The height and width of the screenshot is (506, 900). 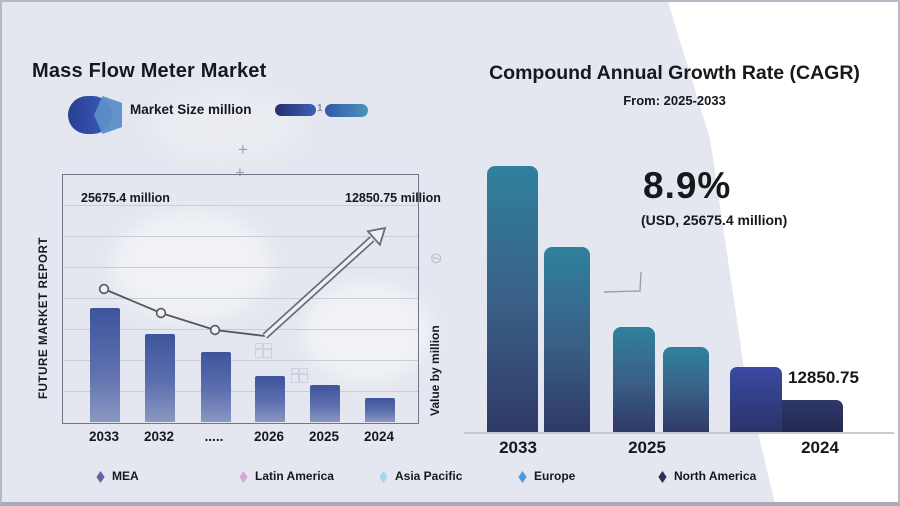 What do you see at coordinates (227, 127) in the screenshot?
I see `background-blob` at bounding box center [227, 127].